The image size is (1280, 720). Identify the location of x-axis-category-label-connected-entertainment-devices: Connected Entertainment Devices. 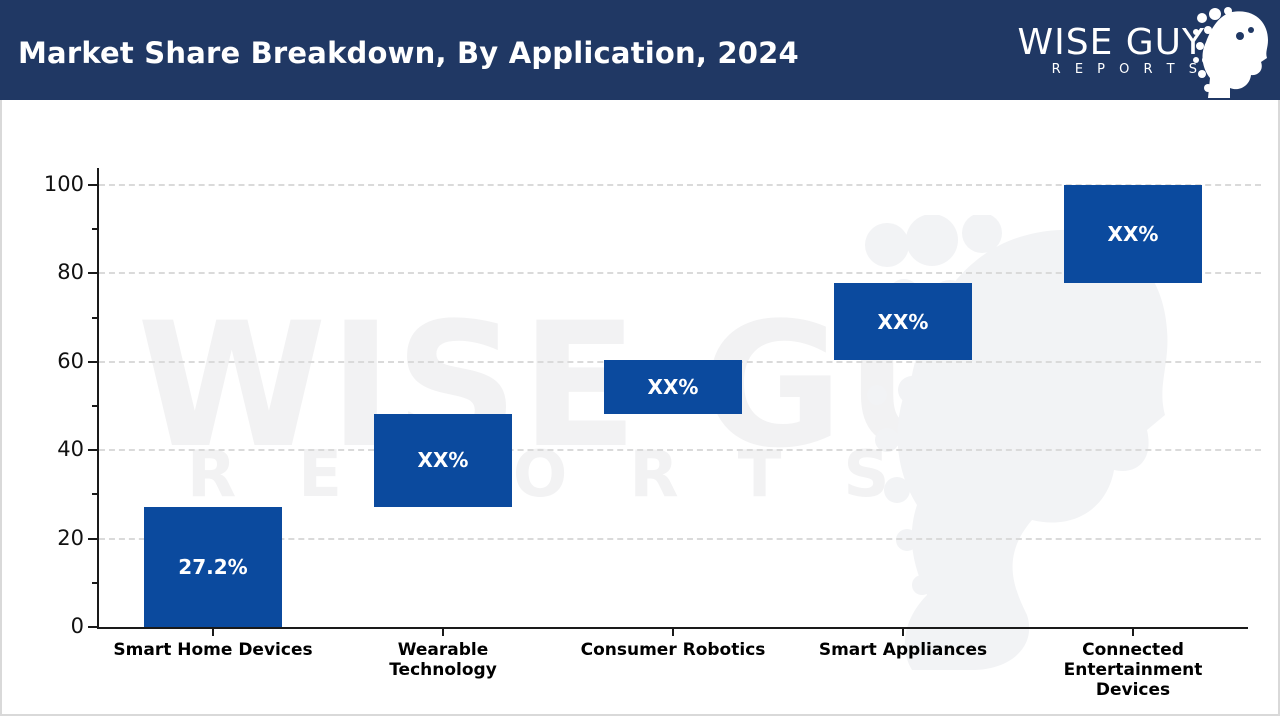
(1133, 670).